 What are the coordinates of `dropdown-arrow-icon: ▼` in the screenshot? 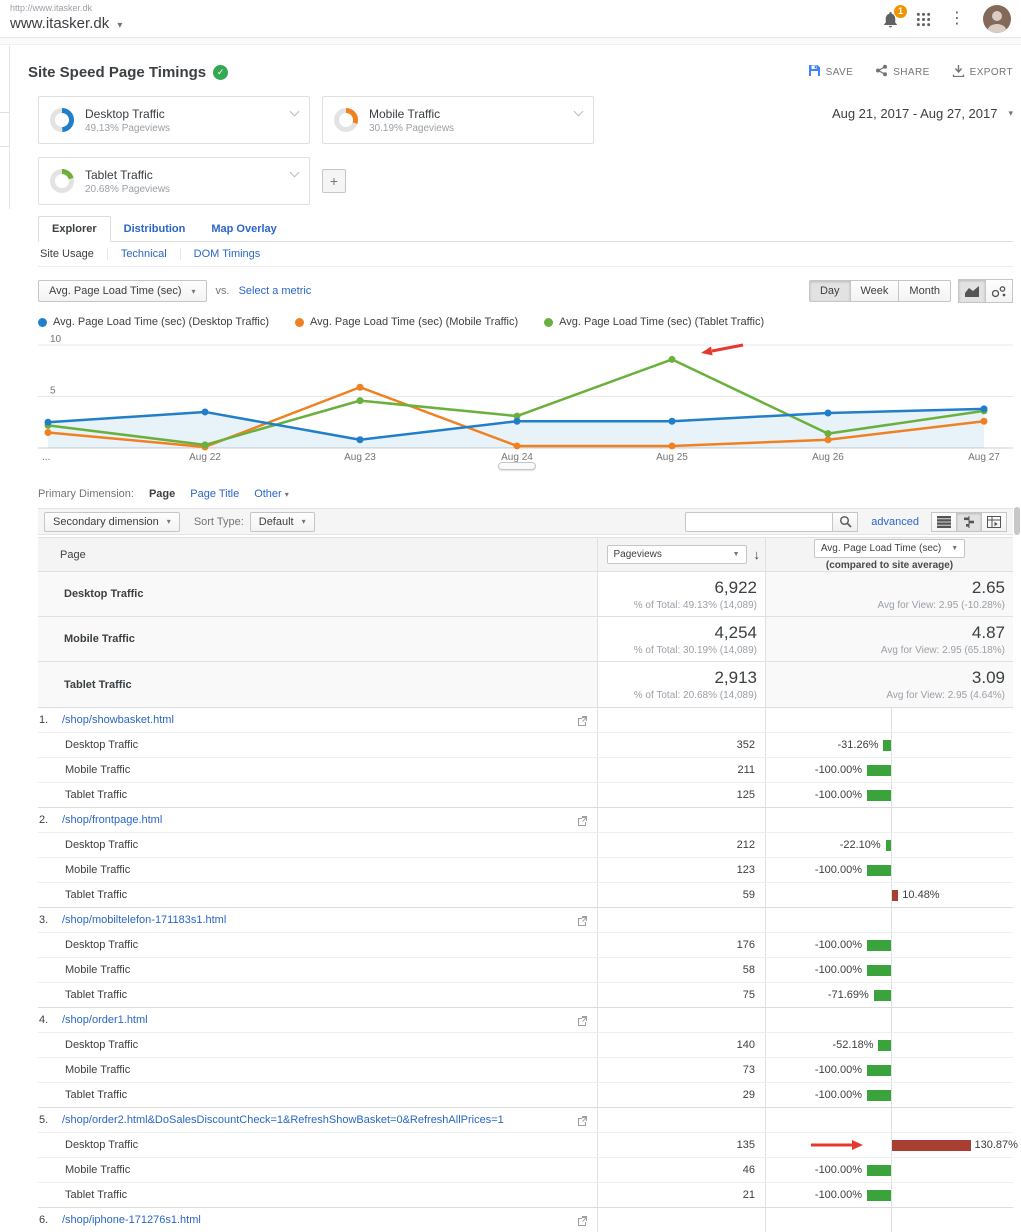 It's located at (736, 554).